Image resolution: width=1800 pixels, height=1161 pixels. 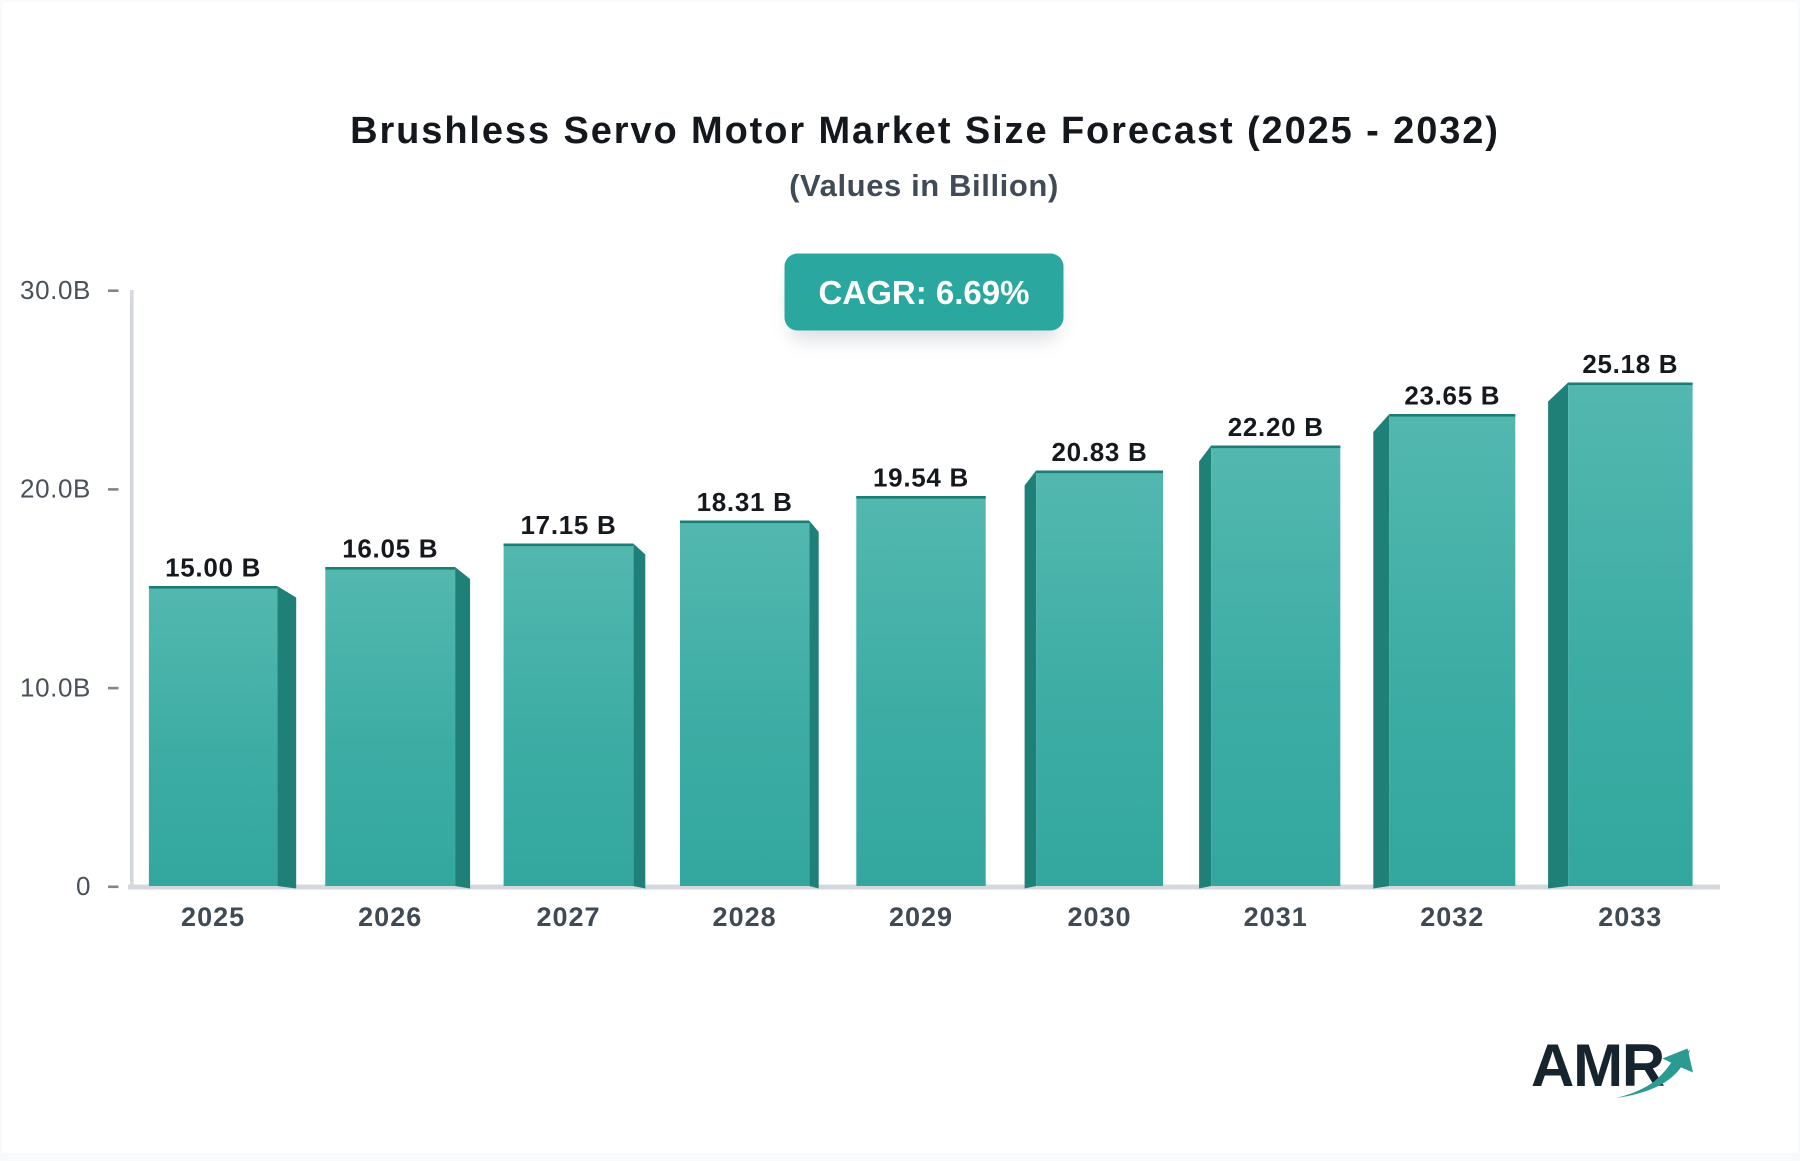 What do you see at coordinates (924, 292) in the screenshot?
I see `svg-text: CAGR: 6.69%` at bounding box center [924, 292].